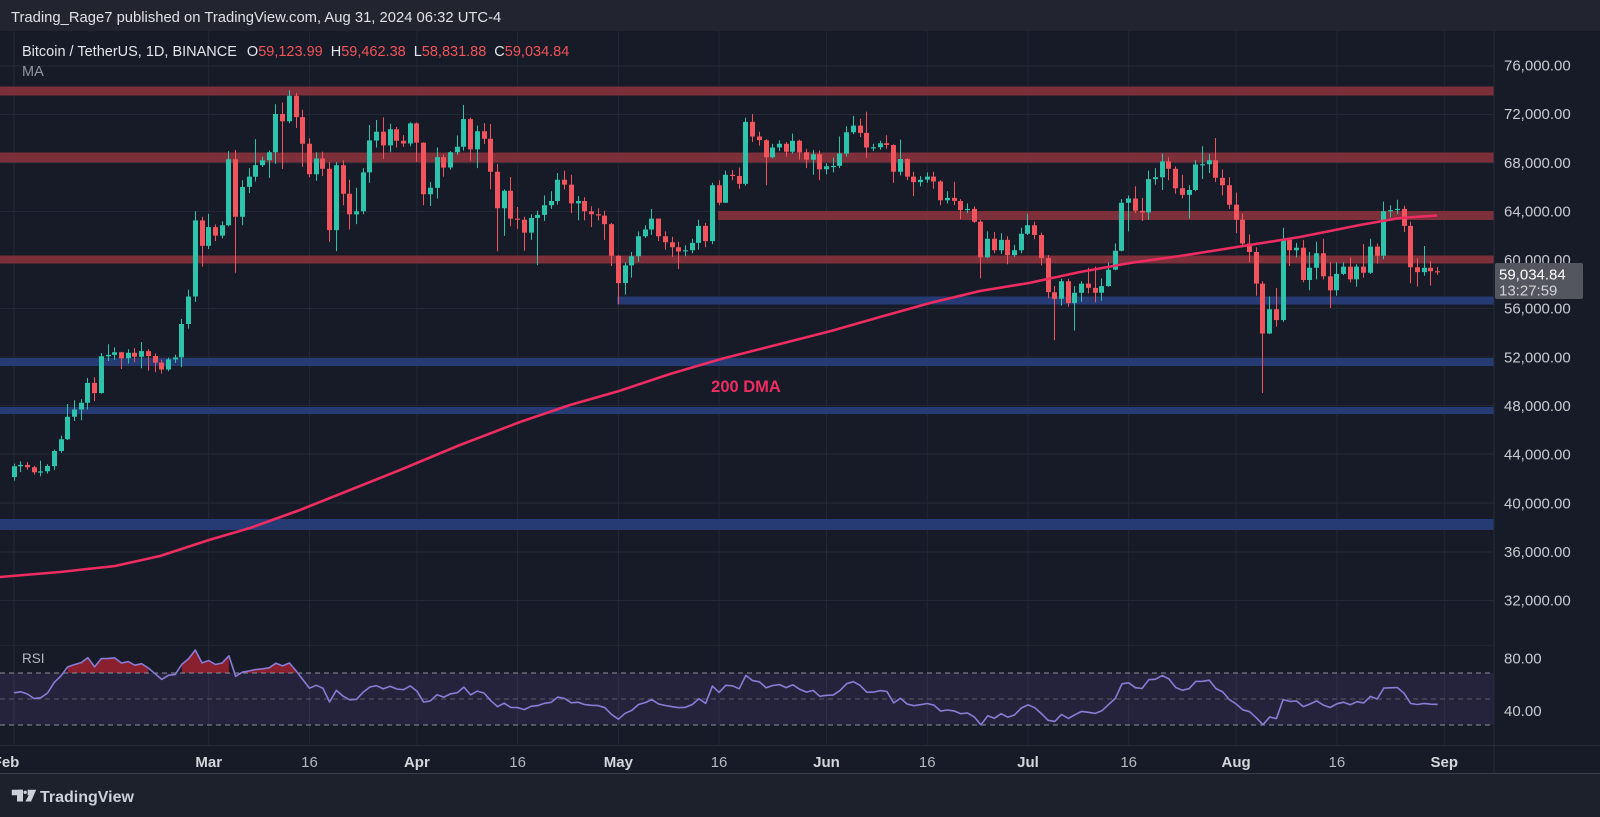 The image size is (1600, 817). Describe the element at coordinates (1523, 711) in the screenshot. I see `svg-text: 40.00` at that location.